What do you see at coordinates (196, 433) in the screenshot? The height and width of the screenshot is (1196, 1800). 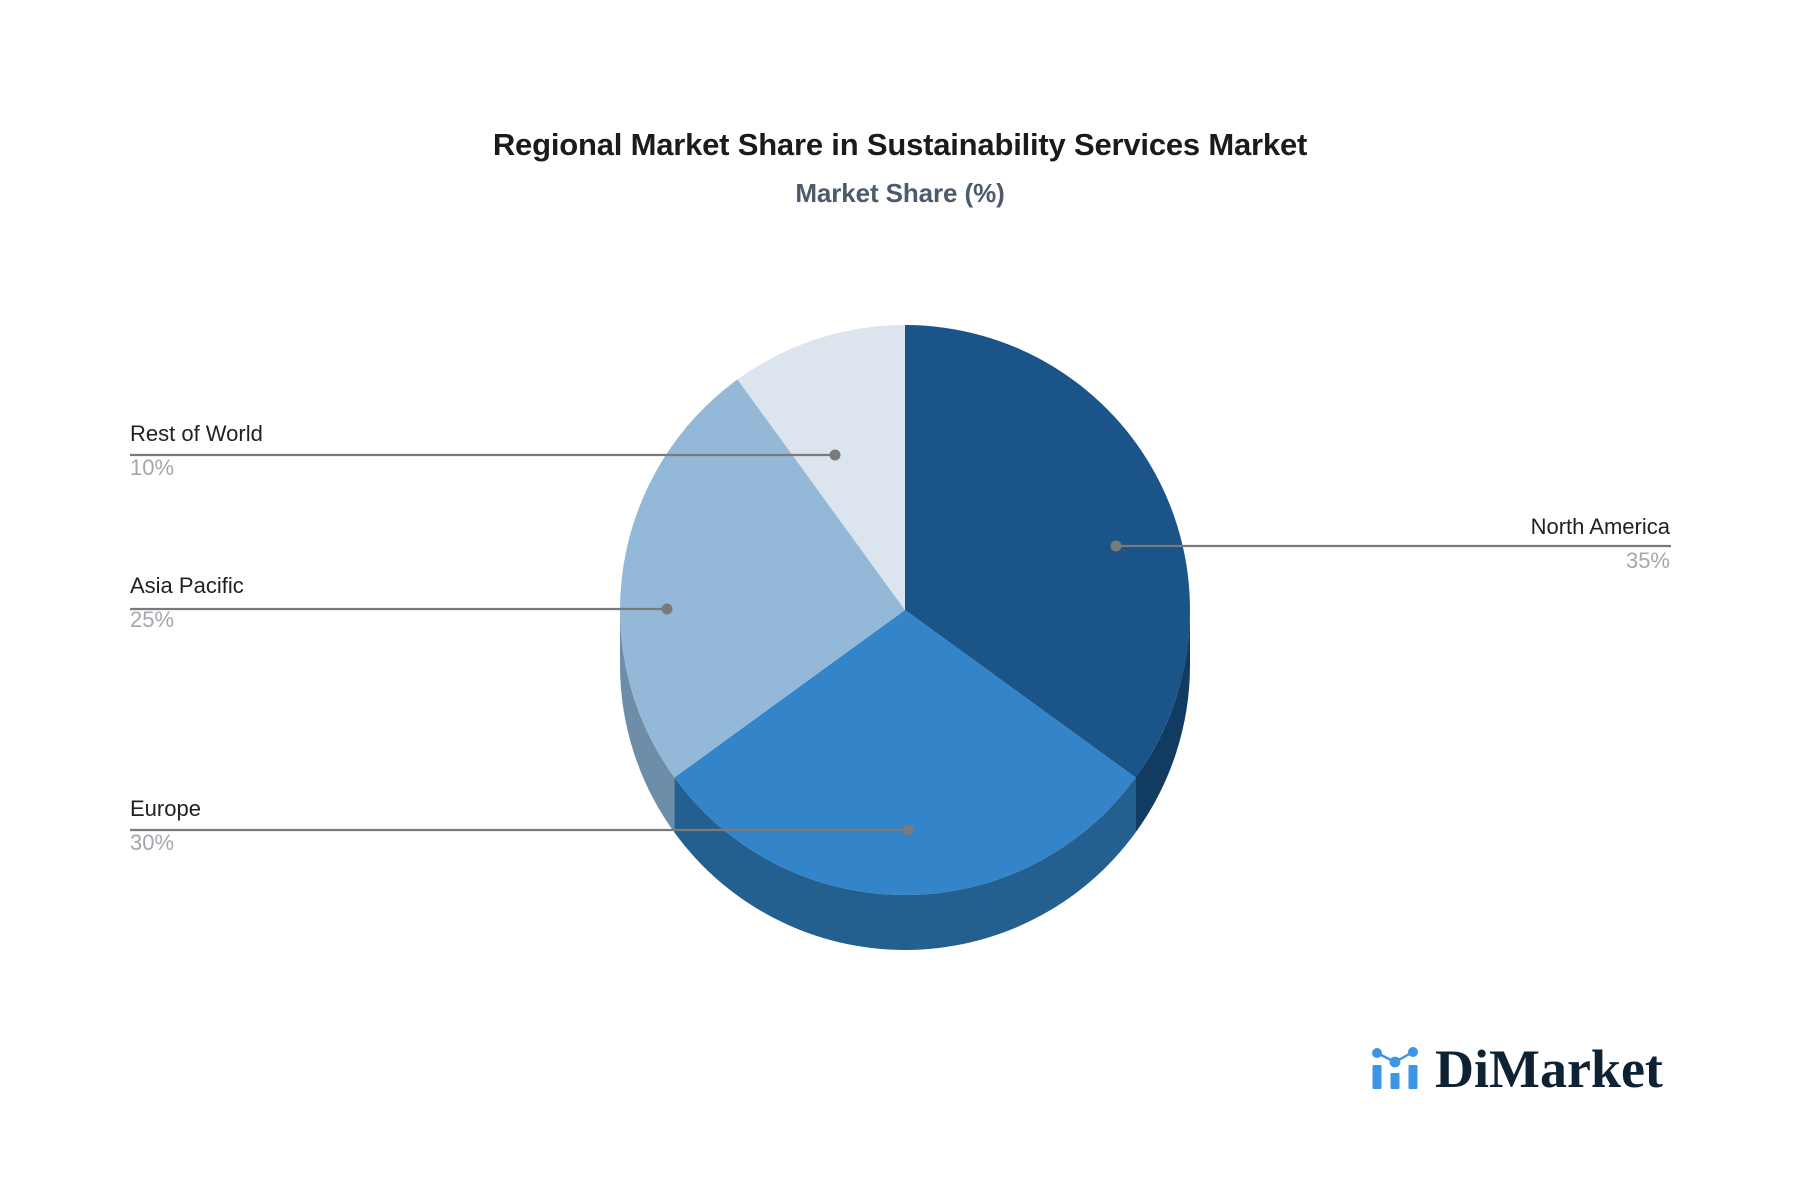 I see `callout-label-rest-of-world: Rest of World` at bounding box center [196, 433].